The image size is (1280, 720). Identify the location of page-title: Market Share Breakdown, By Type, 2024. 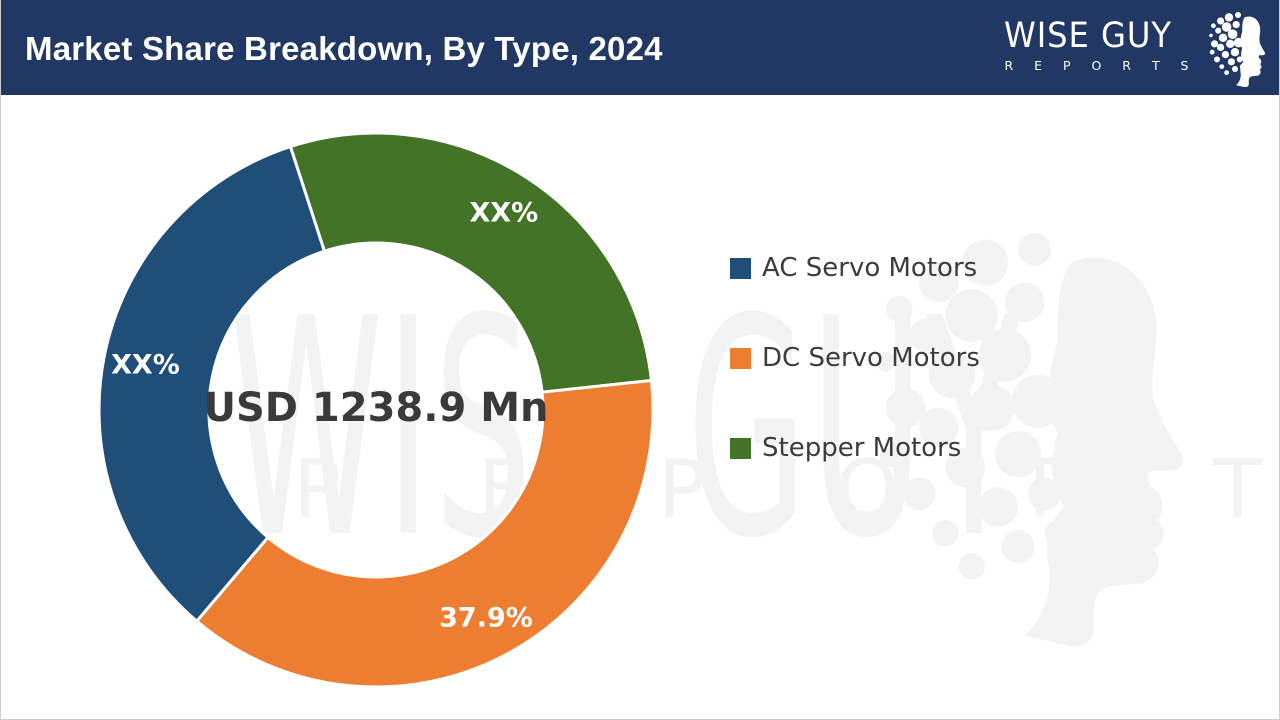
(344, 48).